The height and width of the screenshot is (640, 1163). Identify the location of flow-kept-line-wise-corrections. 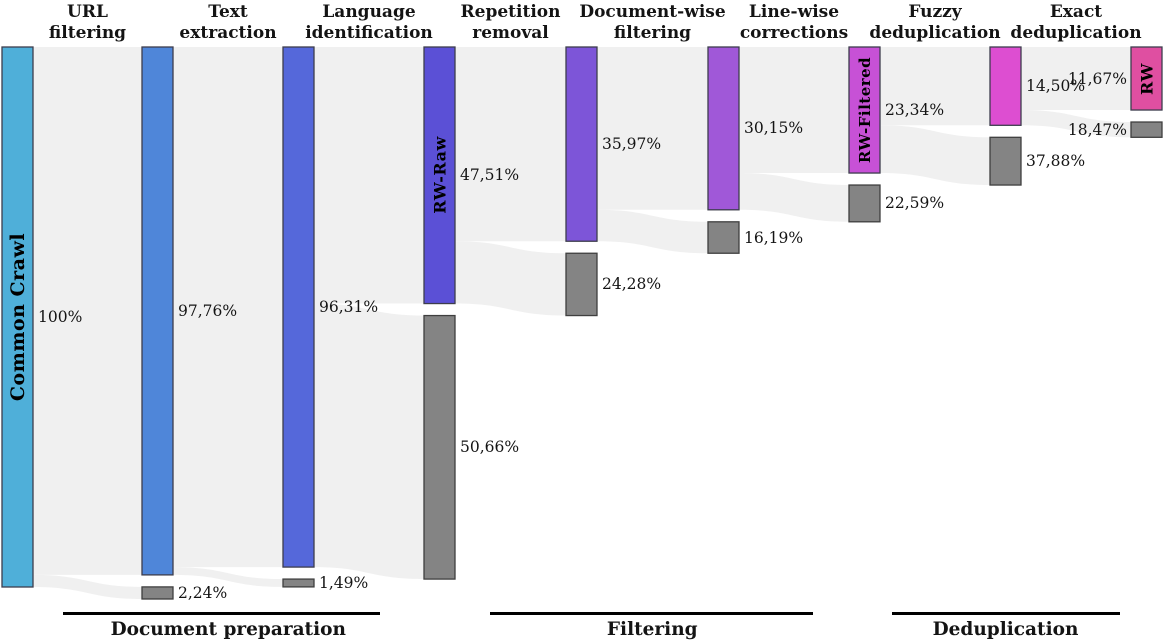
(794, 110).